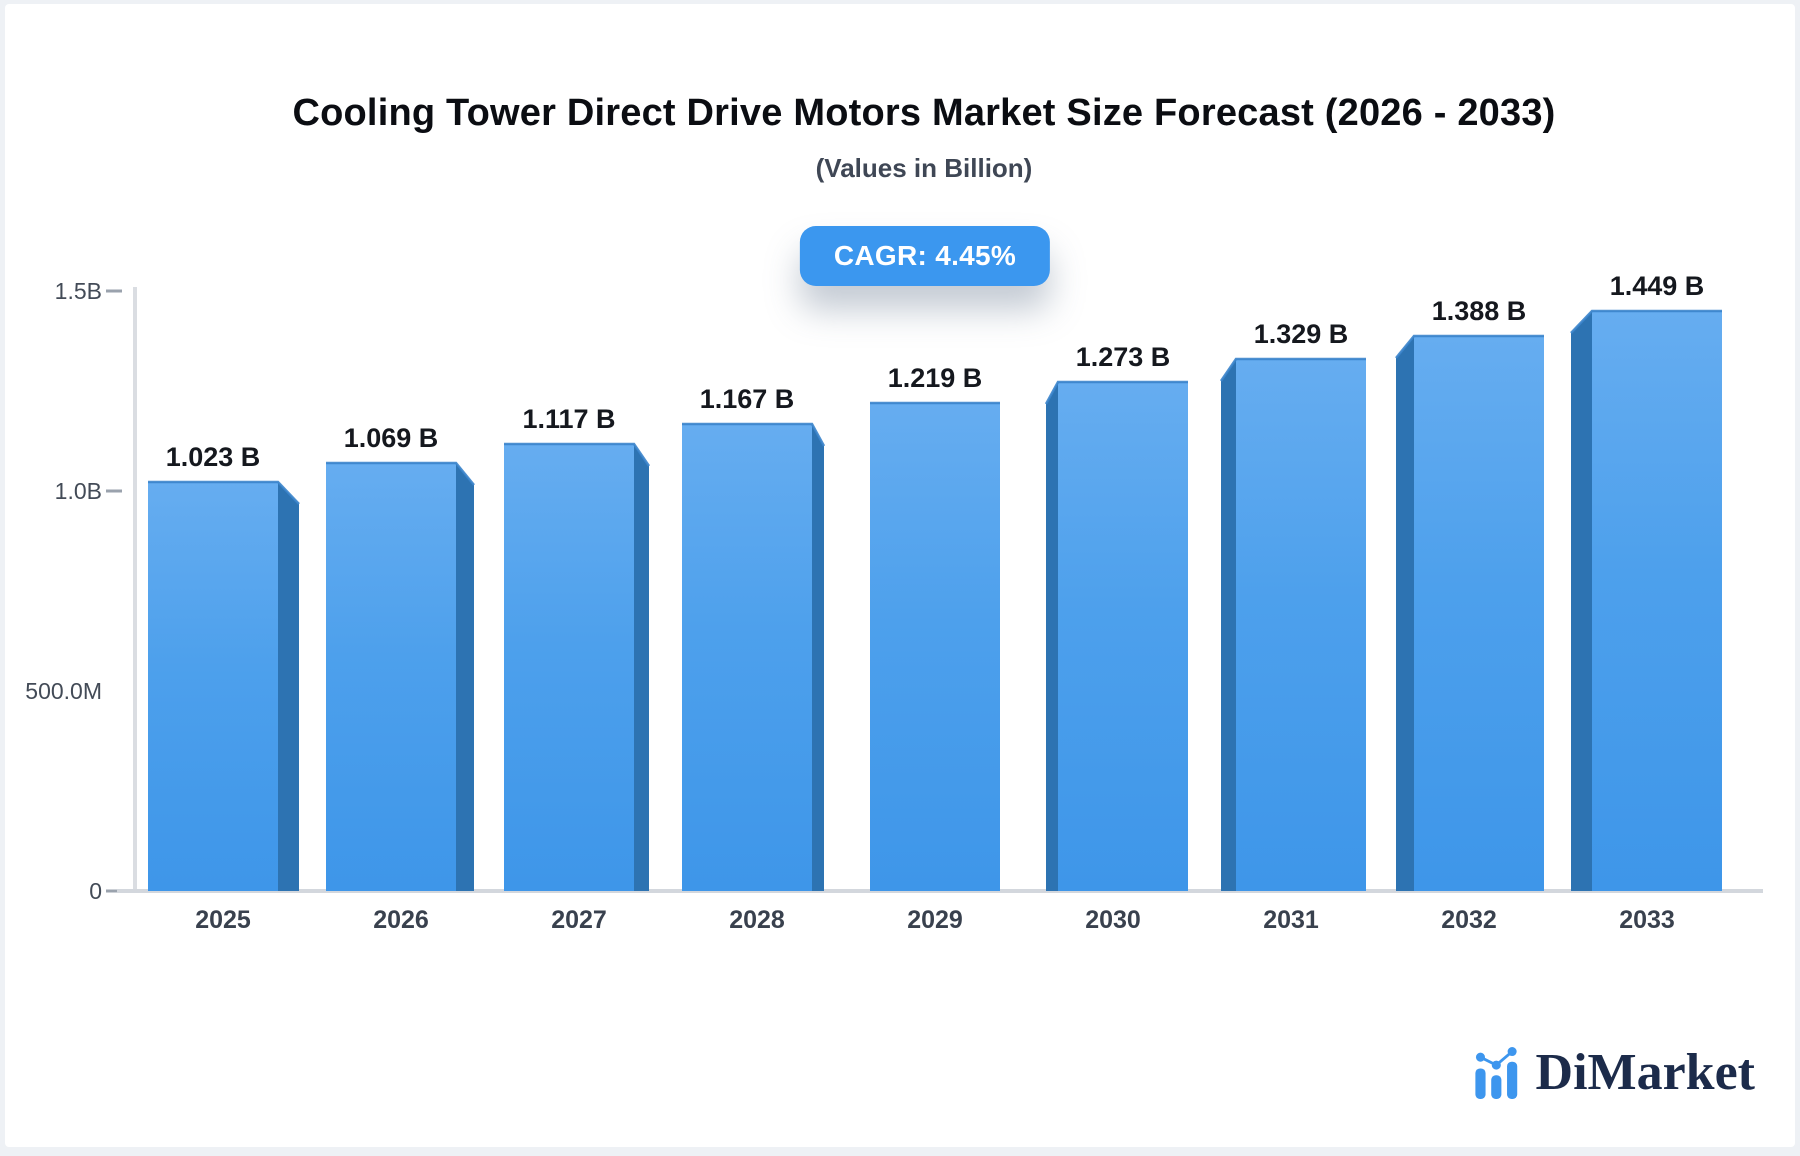 The width and height of the screenshot is (1800, 1156). What do you see at coordinates (1113, 920) in the screenshot?
I see `x-axis-label: 2030` at bounding box center [1113, 920].